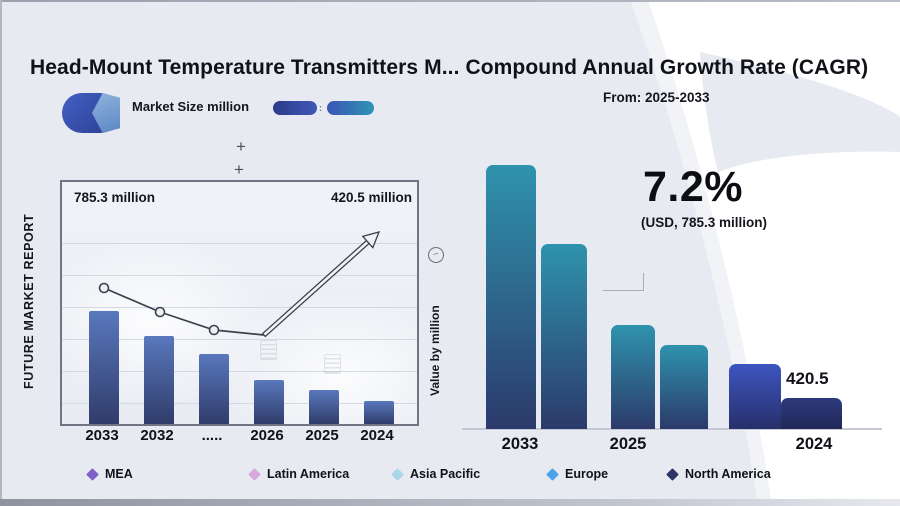  What do you see at coordinates (29, 301) in the screenshot?
I see `watermark-label: FUTURE MARKET REPORT` at bounding box center [29, 301].